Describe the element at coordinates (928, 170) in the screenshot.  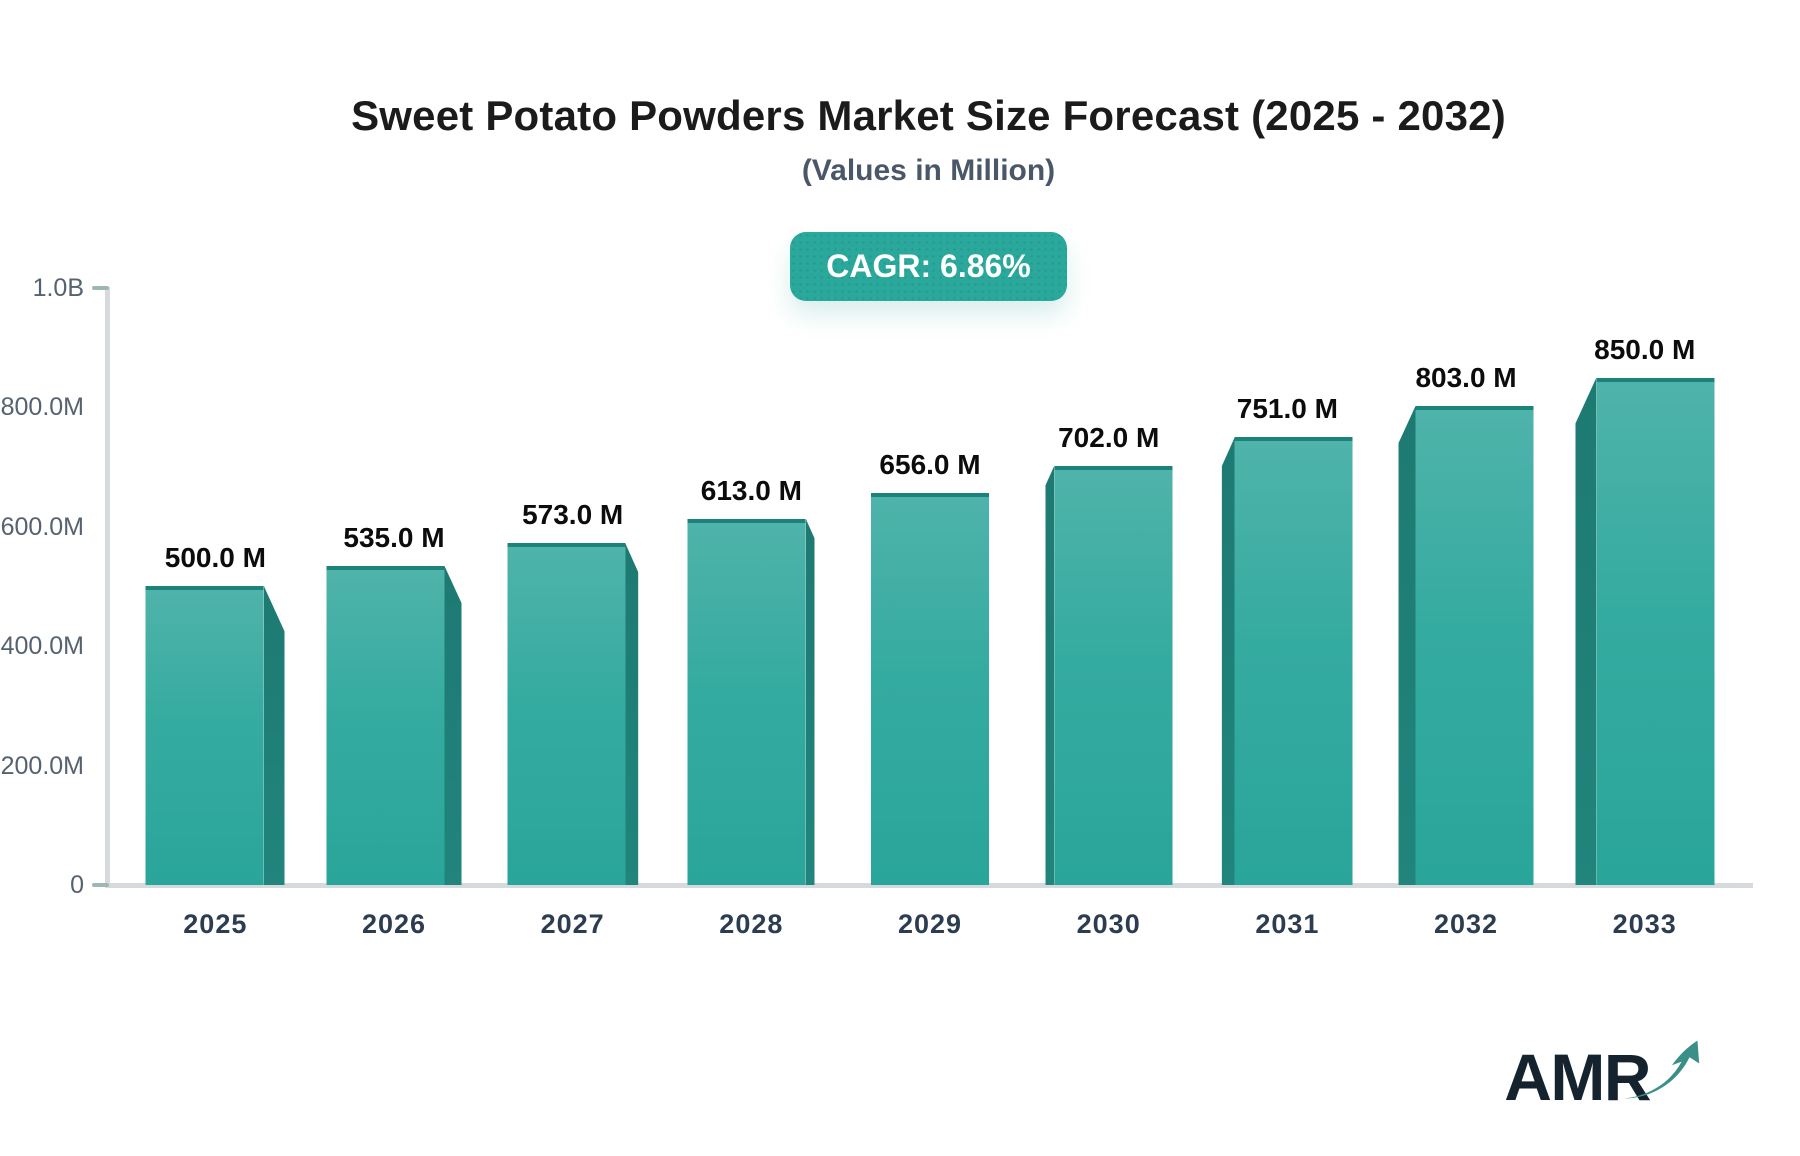
I see `chart-subtitle: (Values in Million)` at that location.